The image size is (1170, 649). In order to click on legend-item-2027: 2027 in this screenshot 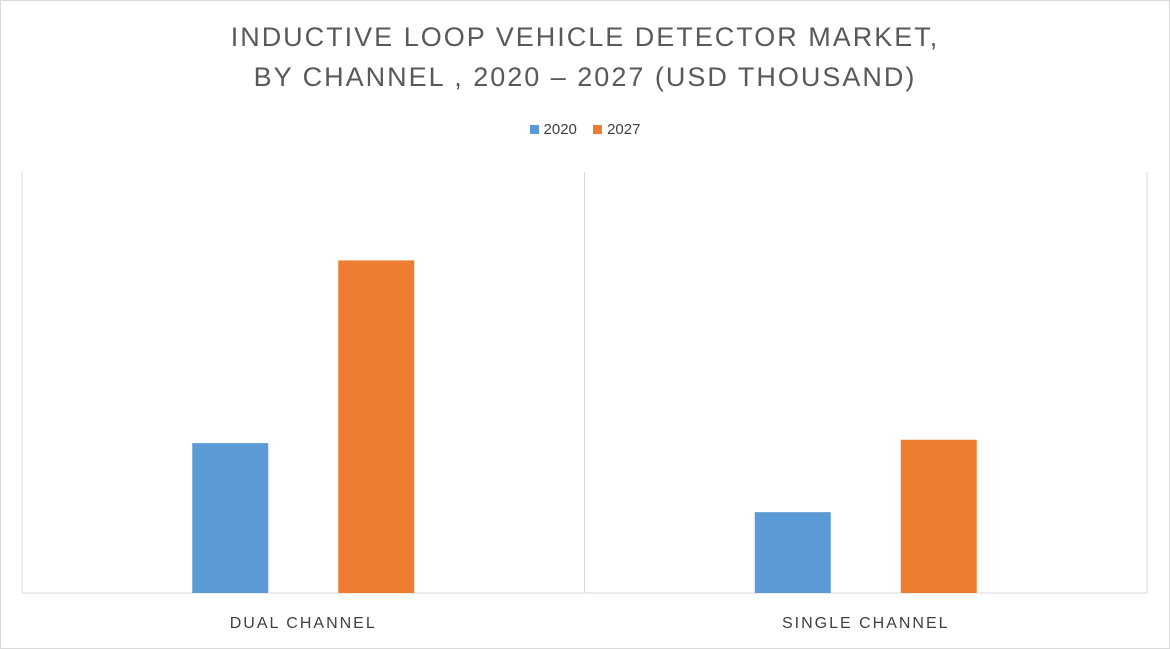, I will do `click(616, 129)`.